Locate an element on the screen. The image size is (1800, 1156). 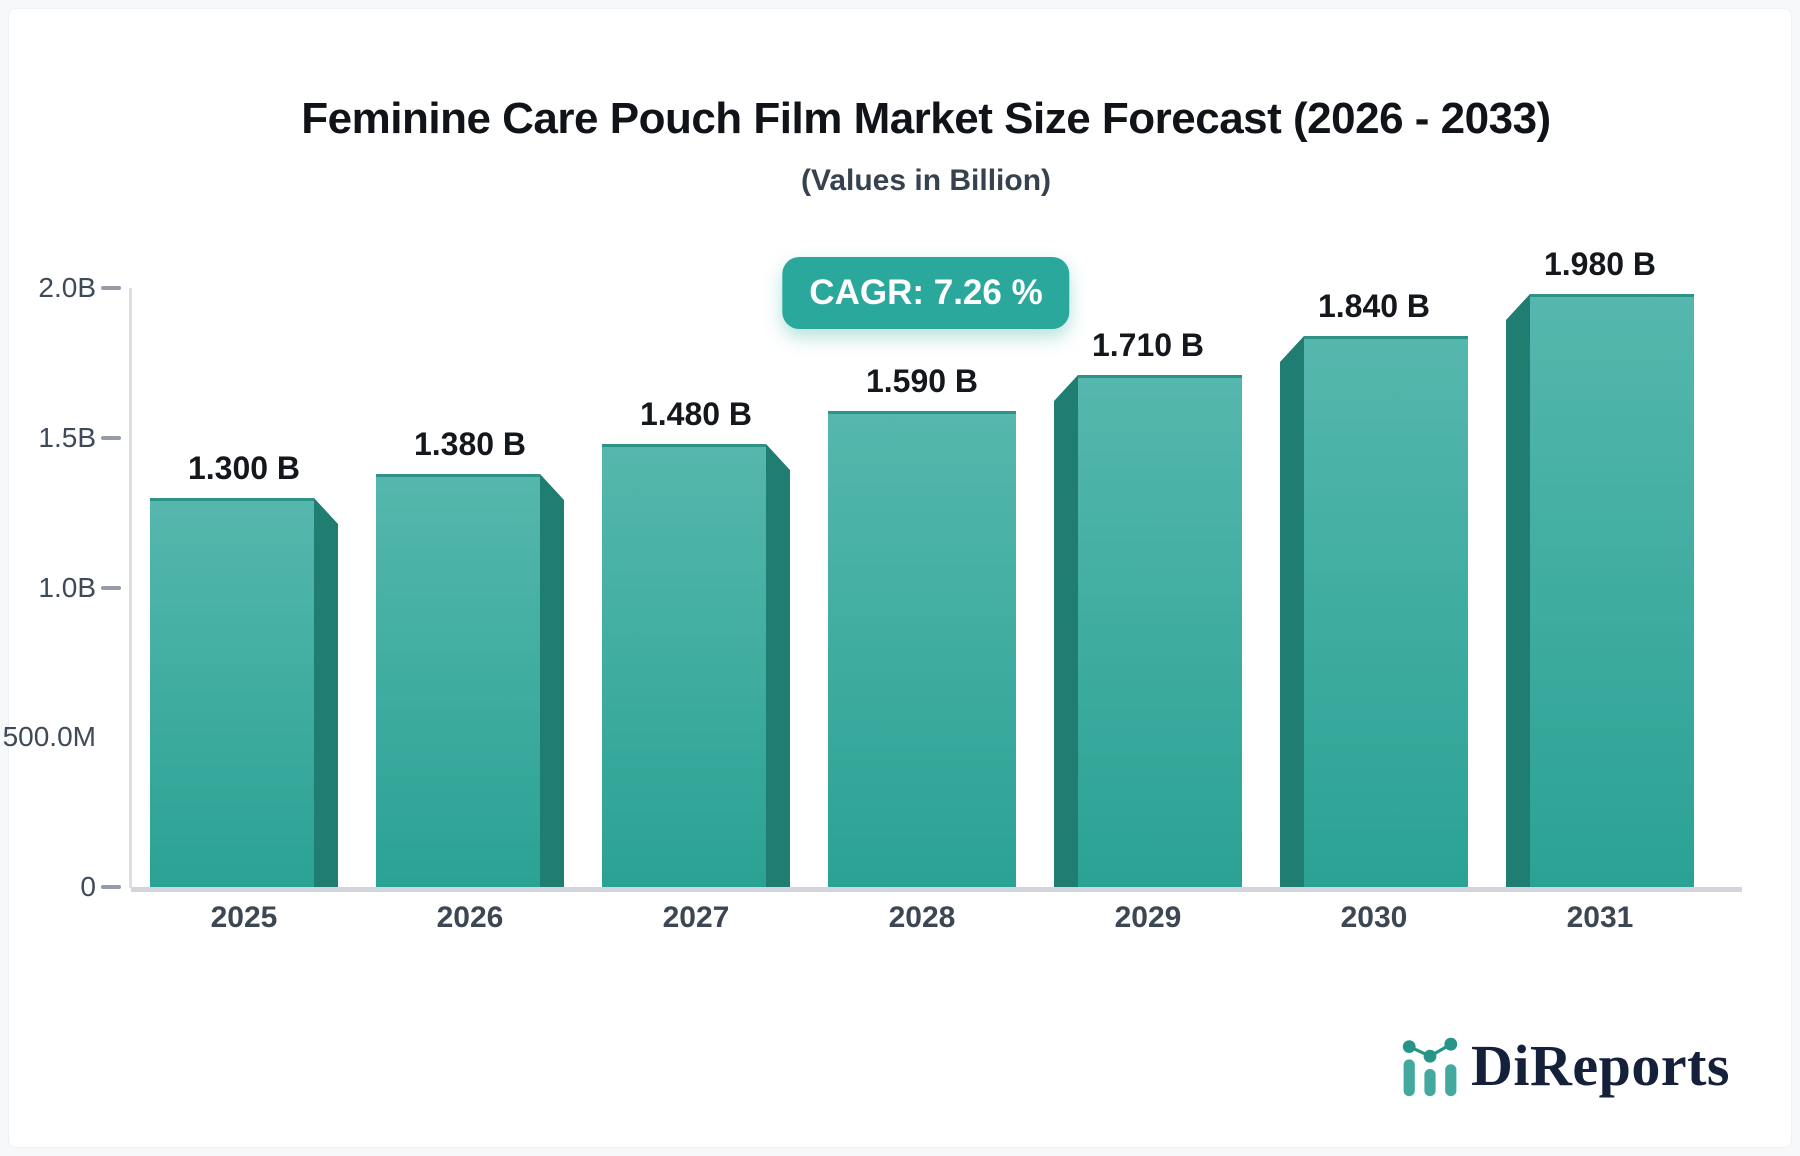
x-axis-label: 2030 is located at coordinates (1374, 917).